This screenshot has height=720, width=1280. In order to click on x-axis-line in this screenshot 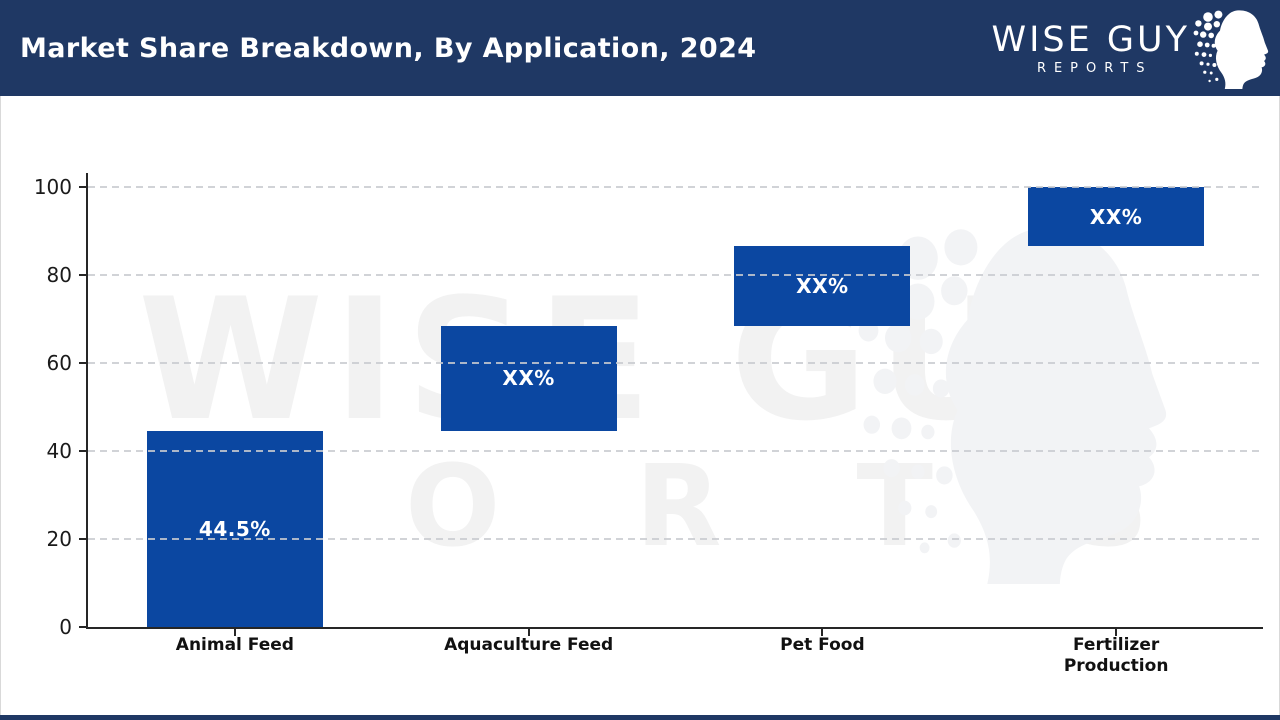, I will do `click(674, 628)`.